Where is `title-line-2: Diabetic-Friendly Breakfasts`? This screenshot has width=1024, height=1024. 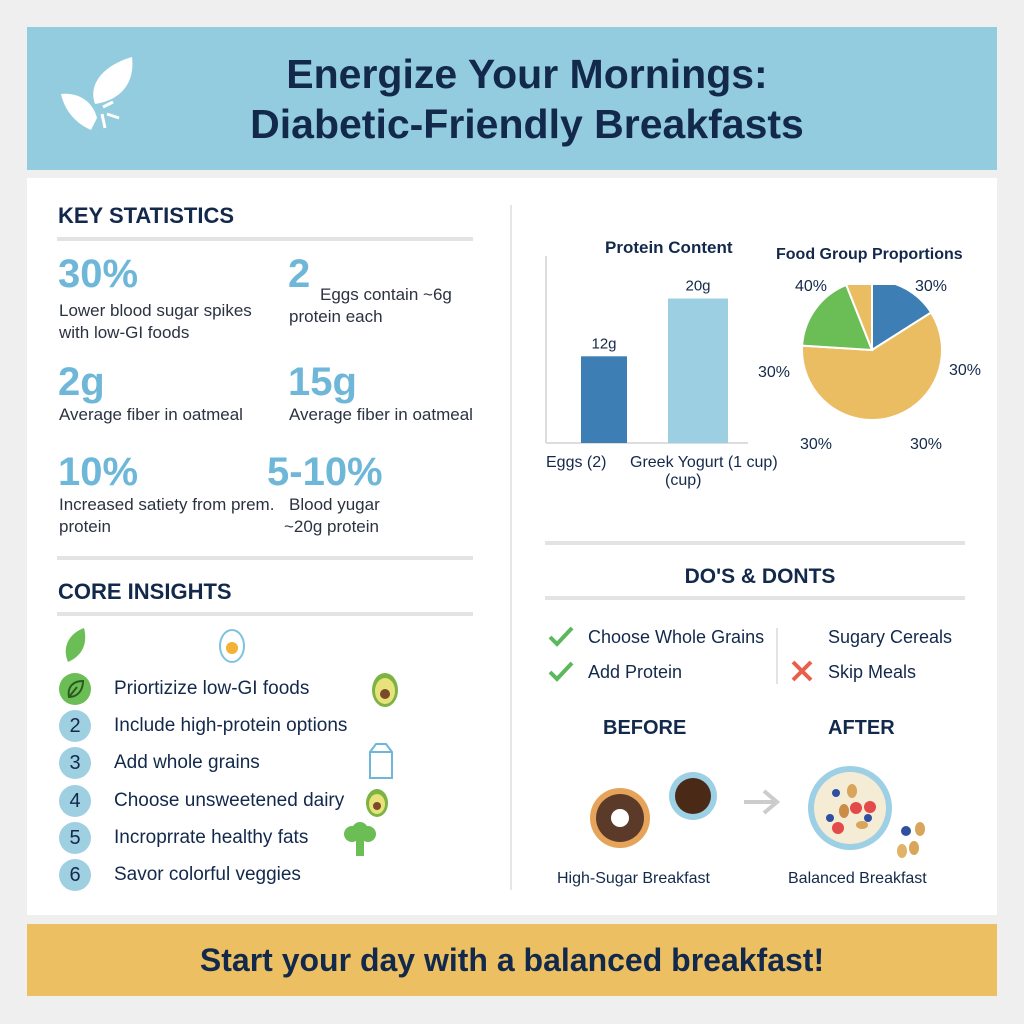
title-line-2: Diabetic-Friendly Breakfasts is located at coordinates (527, 124).